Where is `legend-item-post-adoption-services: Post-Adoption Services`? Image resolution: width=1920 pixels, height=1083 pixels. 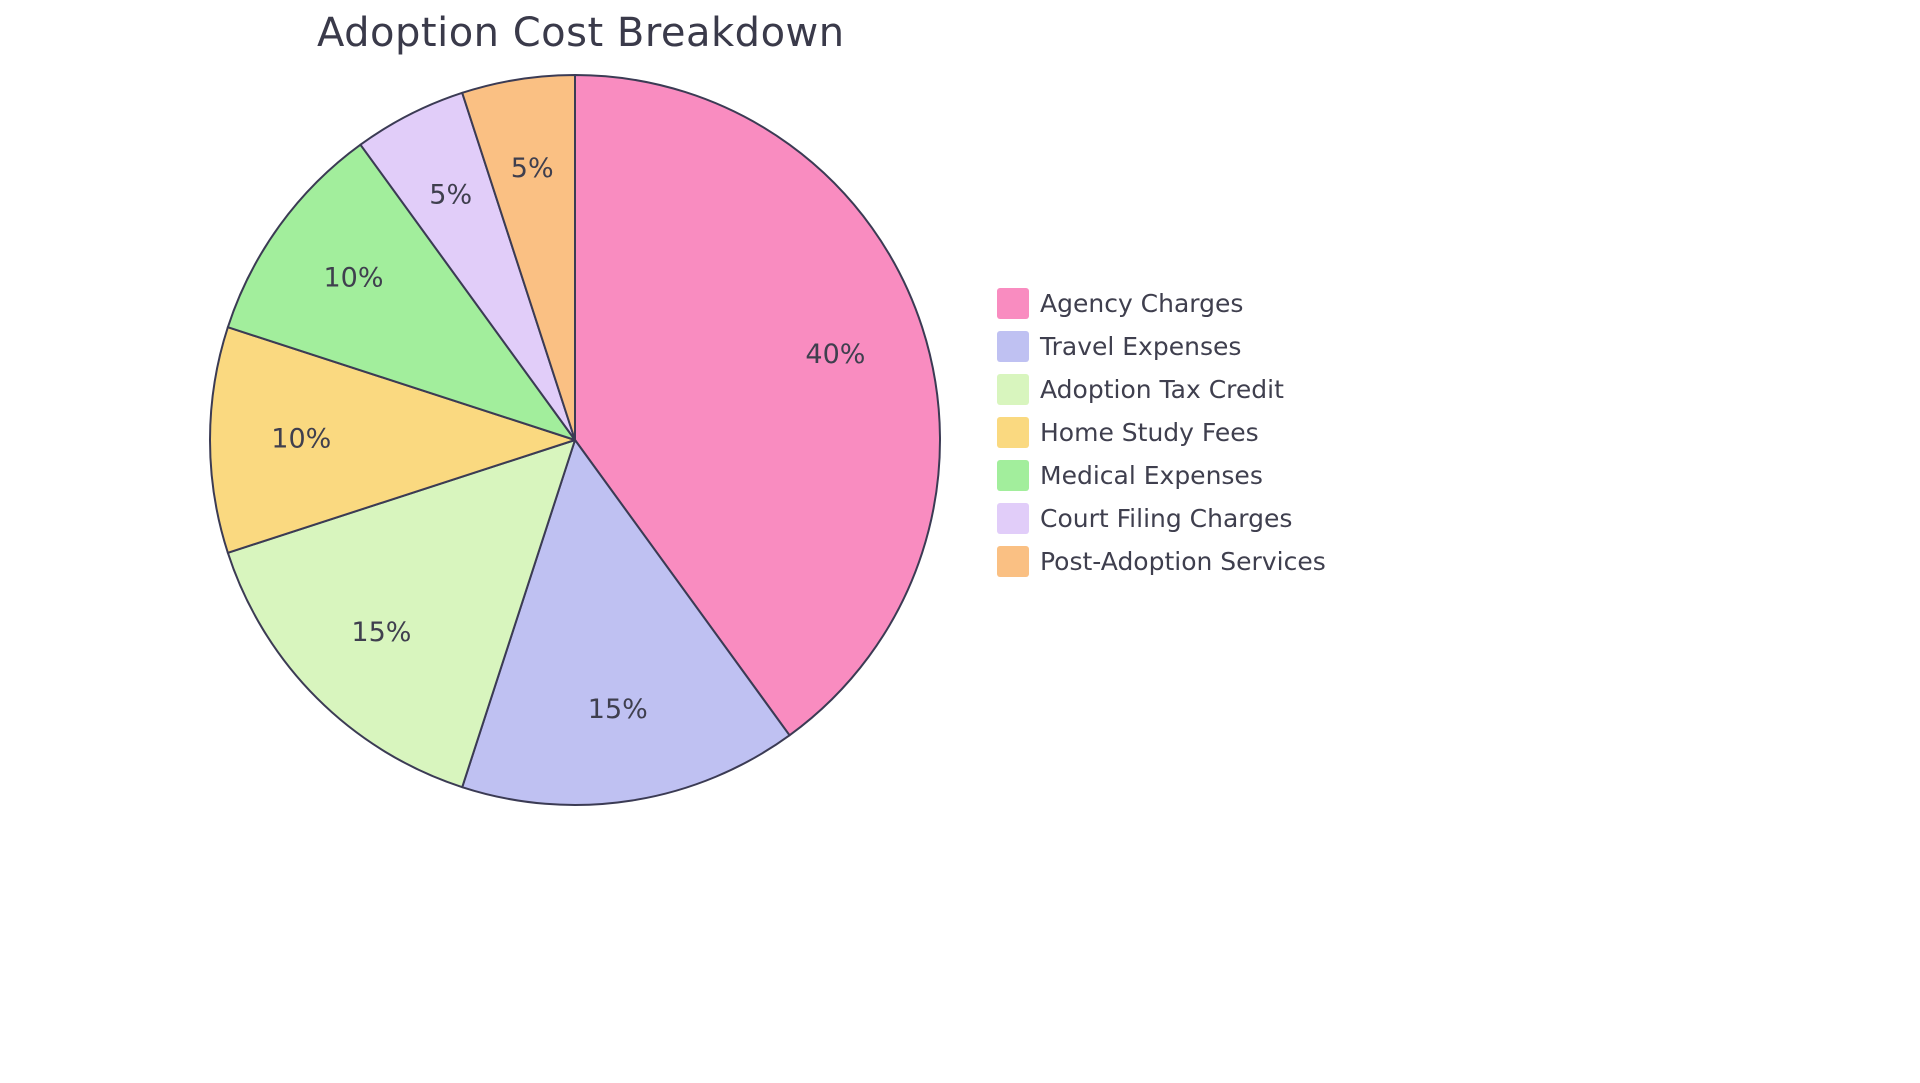
legend-item-post-adoption-services: Post-Adoption Services is located at coordinates (1161, 561).